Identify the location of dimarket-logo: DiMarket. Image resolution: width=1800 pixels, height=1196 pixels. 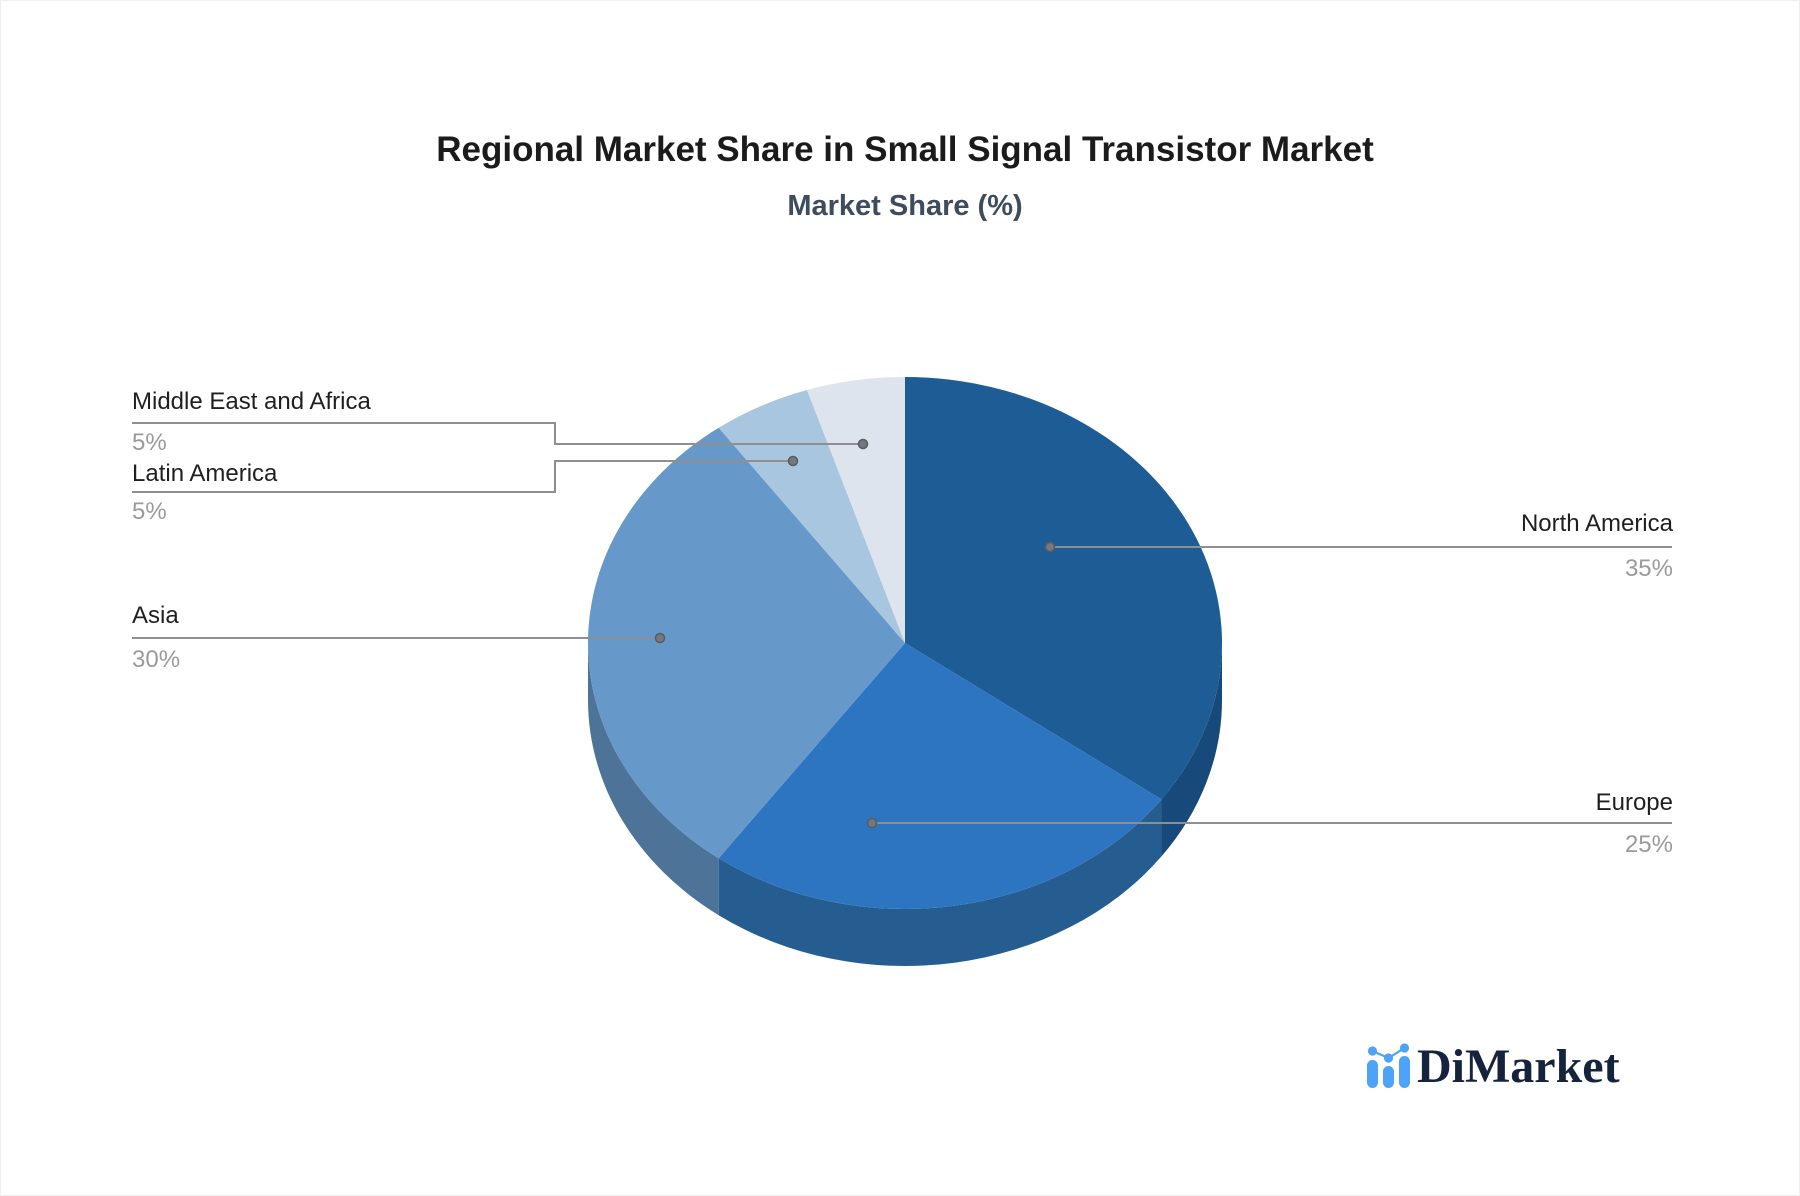
(1491, 1064).